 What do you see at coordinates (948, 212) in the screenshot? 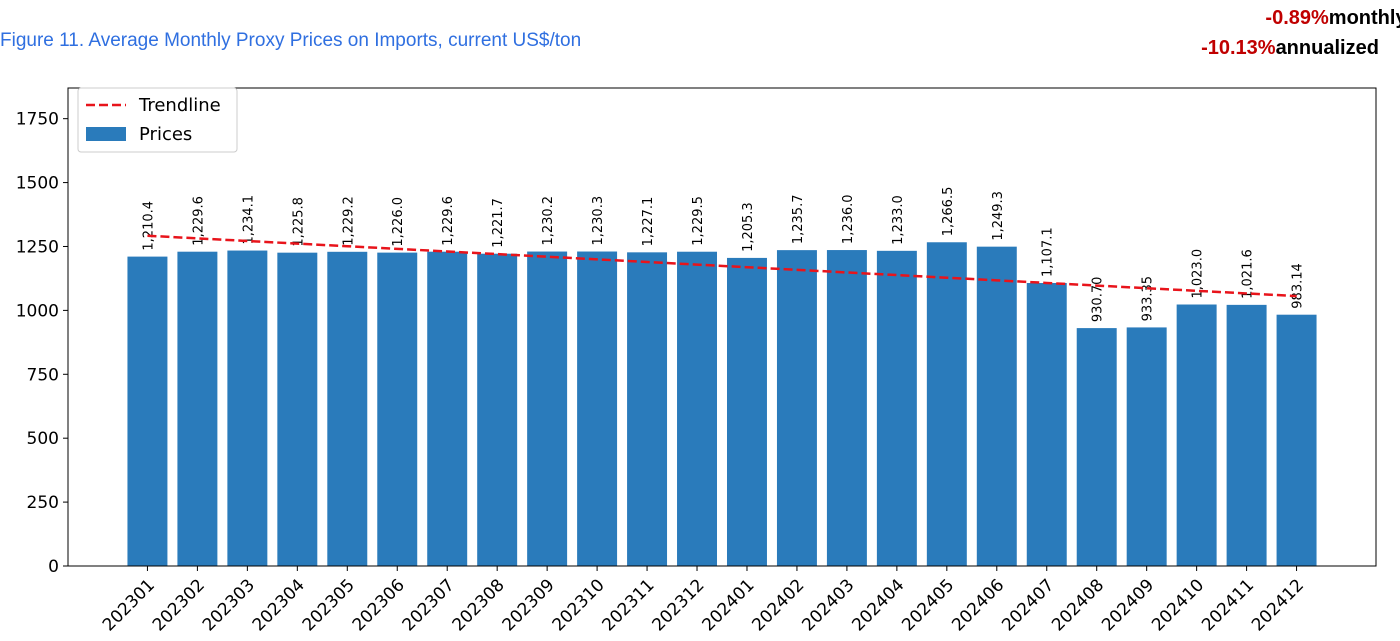
I see `data-label: 1,266.5` at bounding box center [948, 212].